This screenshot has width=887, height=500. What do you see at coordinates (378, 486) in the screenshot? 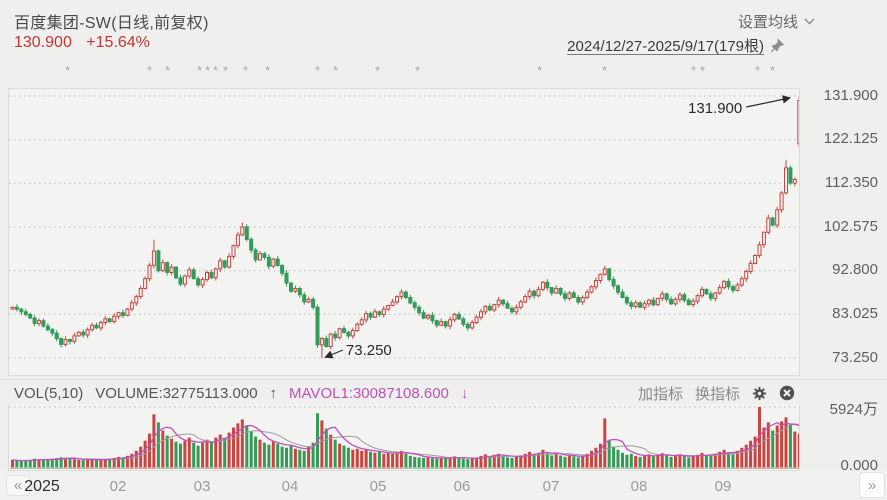
I see `time-axis-month-label: 05` at bounding box center [378, 486].